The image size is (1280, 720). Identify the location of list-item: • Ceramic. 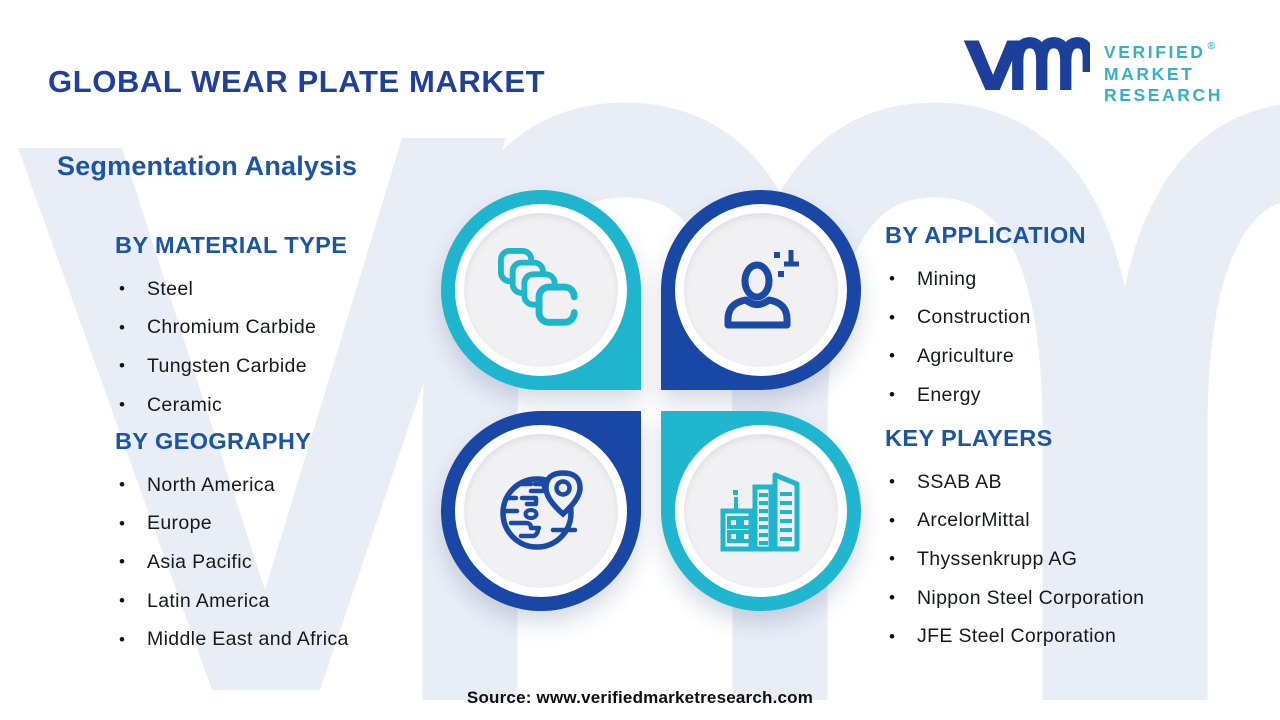
(305, 405).